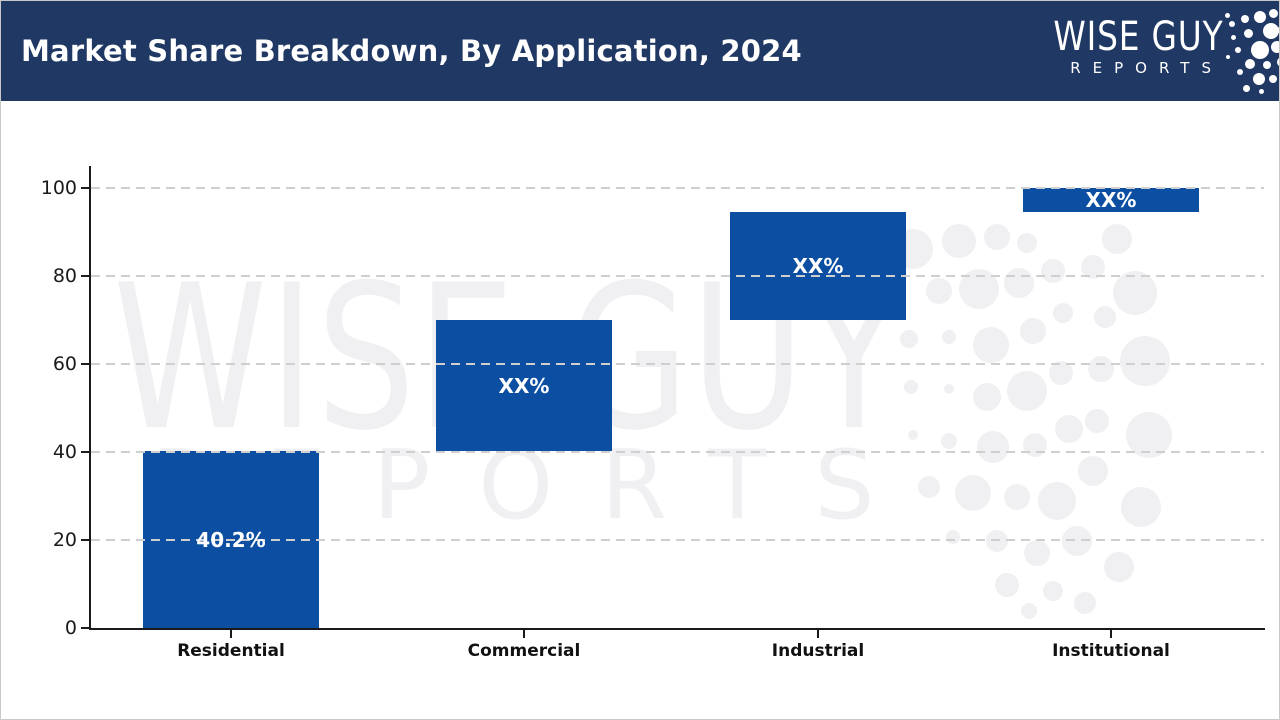 The height and width of the screenshot is (720, 1280). What do you see at coordinates (64, 364) in the screenshot?
I see `y-tick-label-60: 60` at bounding box center [64, 364].